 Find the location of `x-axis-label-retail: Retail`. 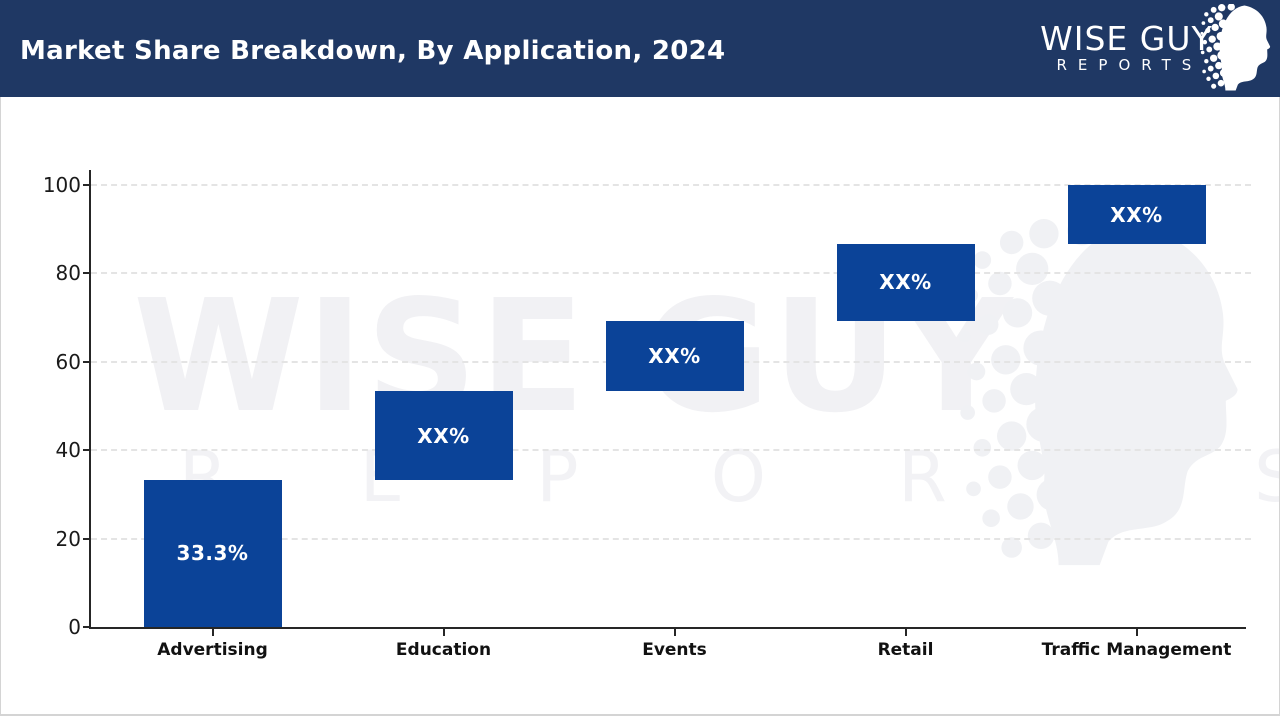

x-axis-label-retail: Retail is located at coordinates (905, 650).